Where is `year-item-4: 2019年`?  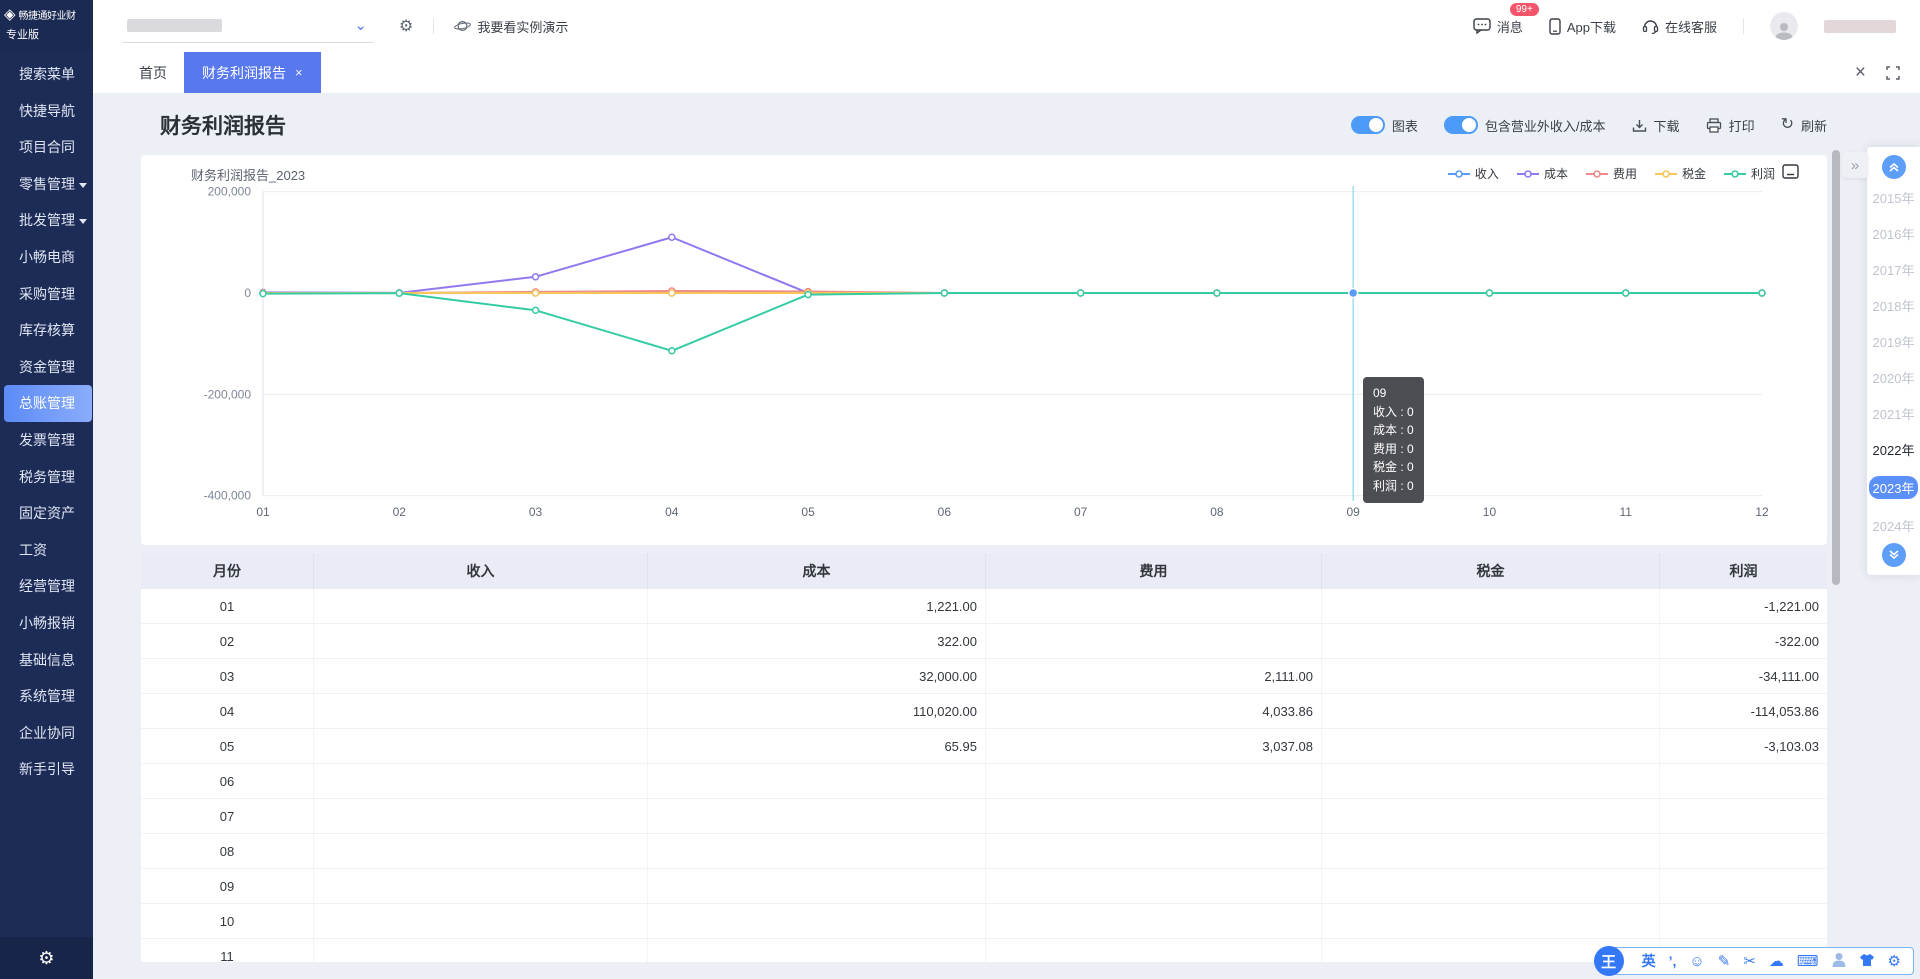 year-item-4: 2019年 is located at coordinates (1893, 342).